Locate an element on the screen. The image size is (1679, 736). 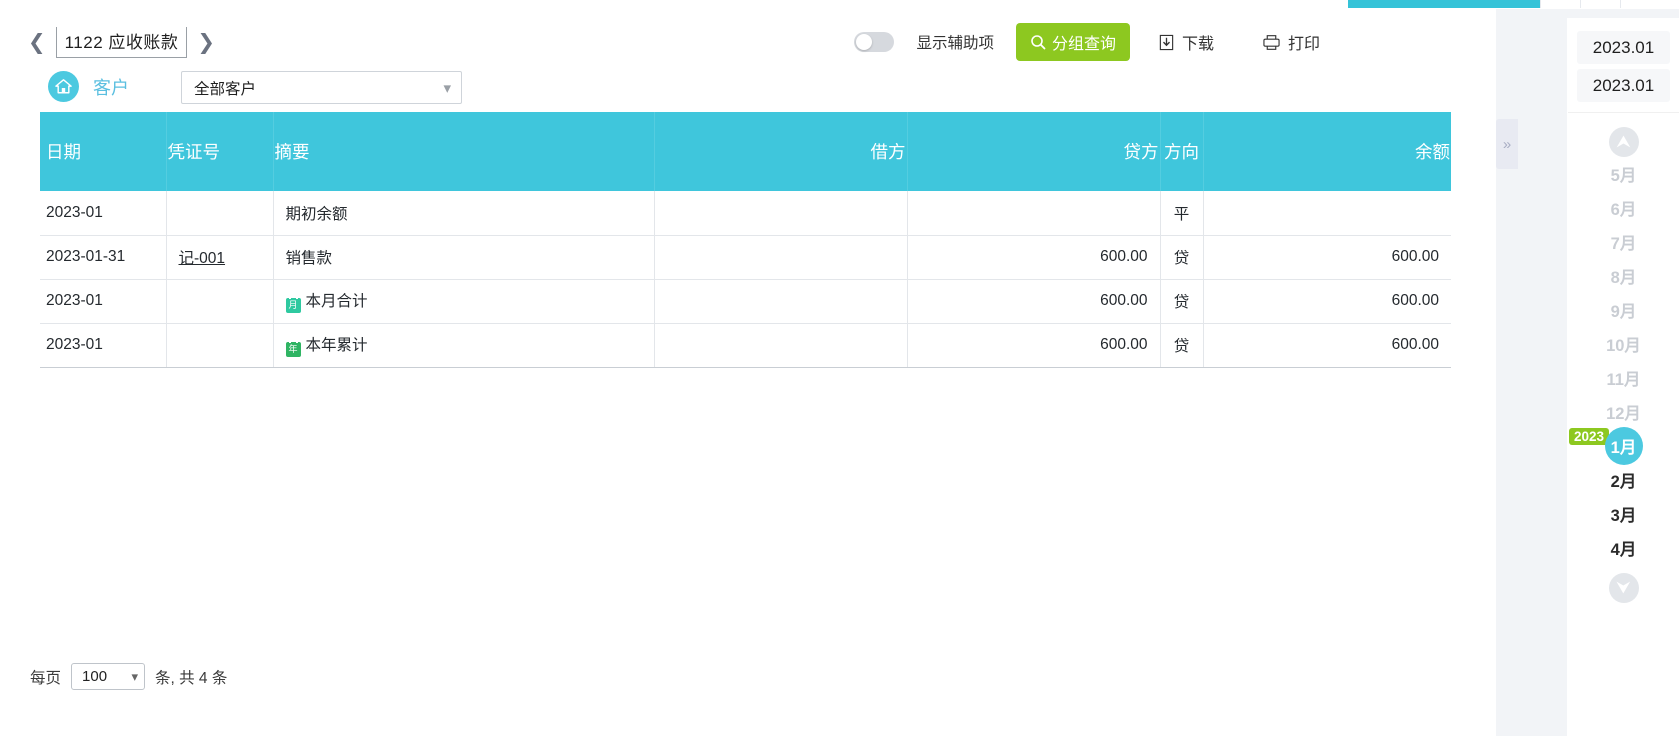
rail-divider is located at coordinates (1623, 112).